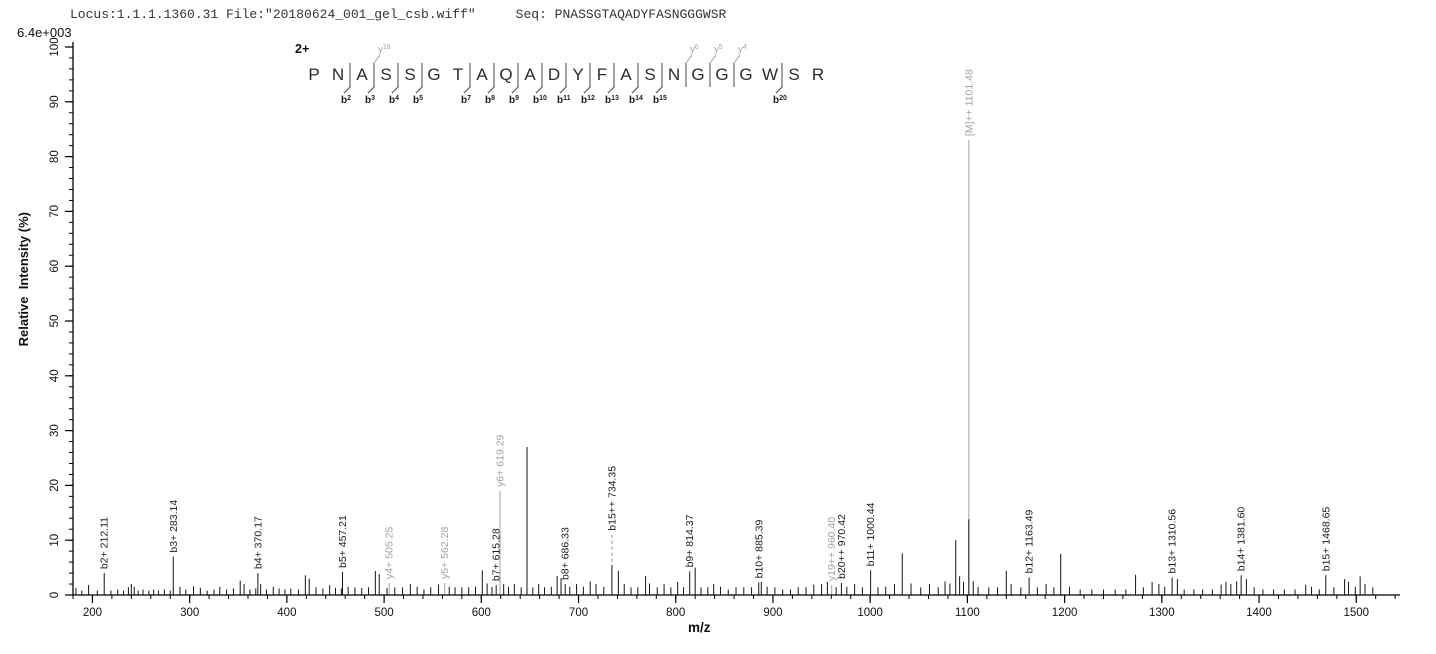 The height and width of the screenshot is (654, 1436). I want to click on y-tick-label: 80, so click(55, 156).